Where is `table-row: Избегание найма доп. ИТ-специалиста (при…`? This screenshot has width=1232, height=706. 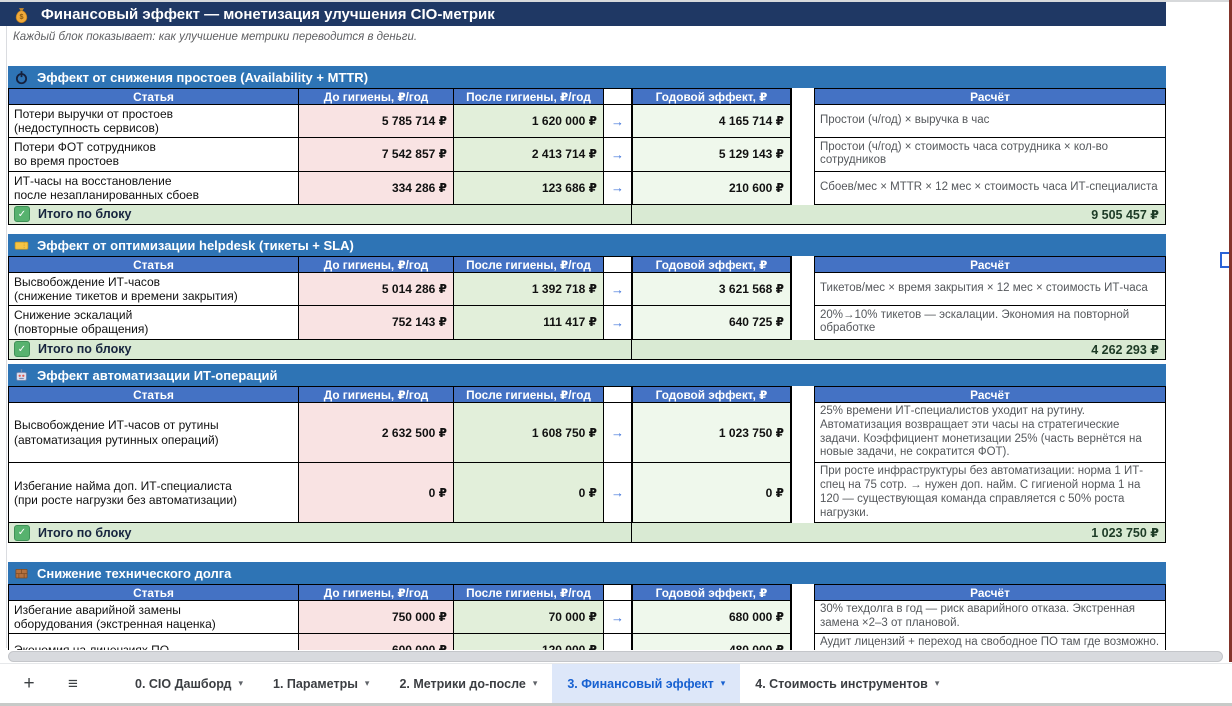 table-row: Избегание найма доп. ИТ-специалиста (при… is located at coordinates (587, 493).